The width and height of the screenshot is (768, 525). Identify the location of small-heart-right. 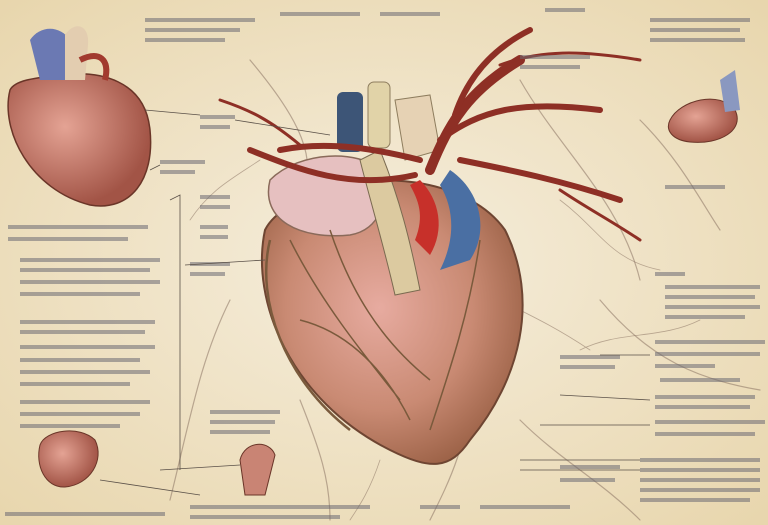
(703, 106).